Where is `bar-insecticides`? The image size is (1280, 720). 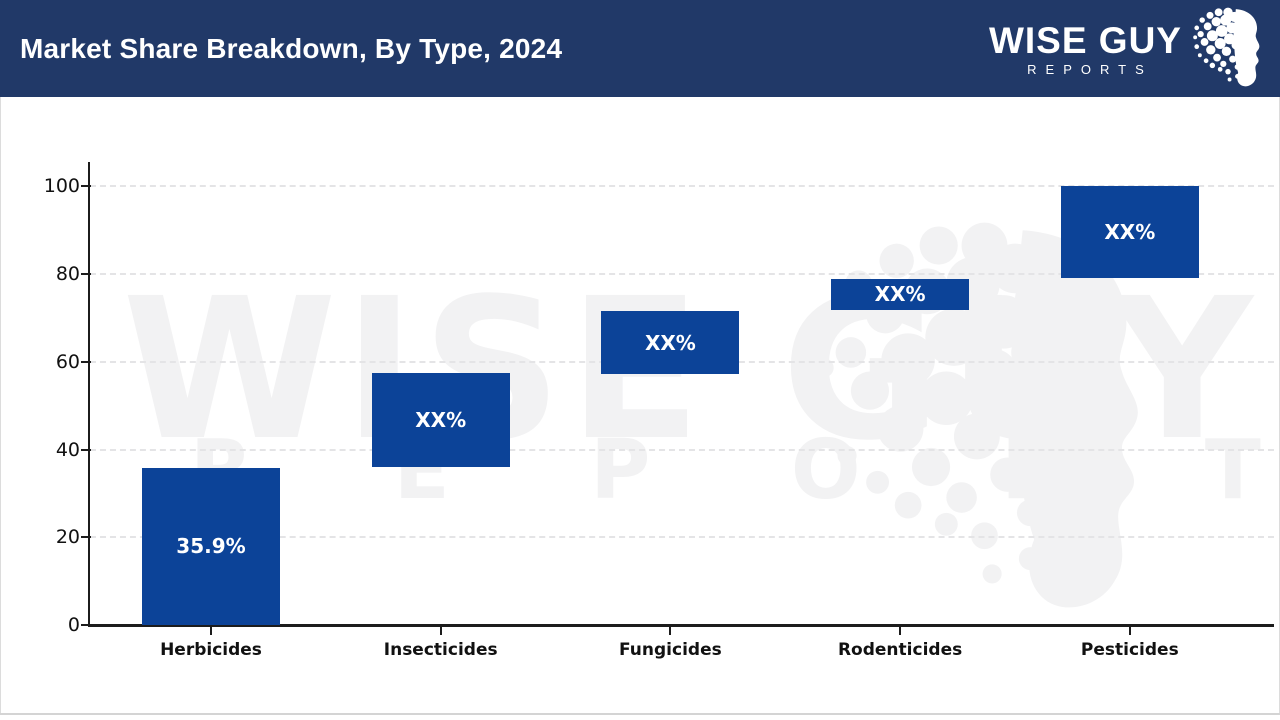 bar-insecticides is located at coordinates (440, 420).